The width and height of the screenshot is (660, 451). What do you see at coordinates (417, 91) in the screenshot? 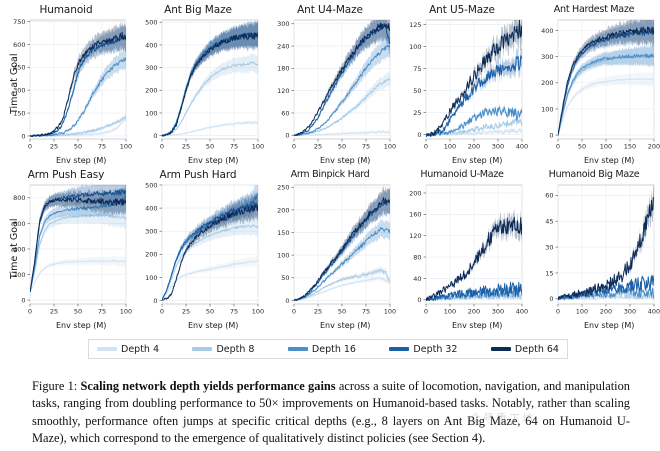
I see `y-tick-label: 50` at bounding box center [417, 91].